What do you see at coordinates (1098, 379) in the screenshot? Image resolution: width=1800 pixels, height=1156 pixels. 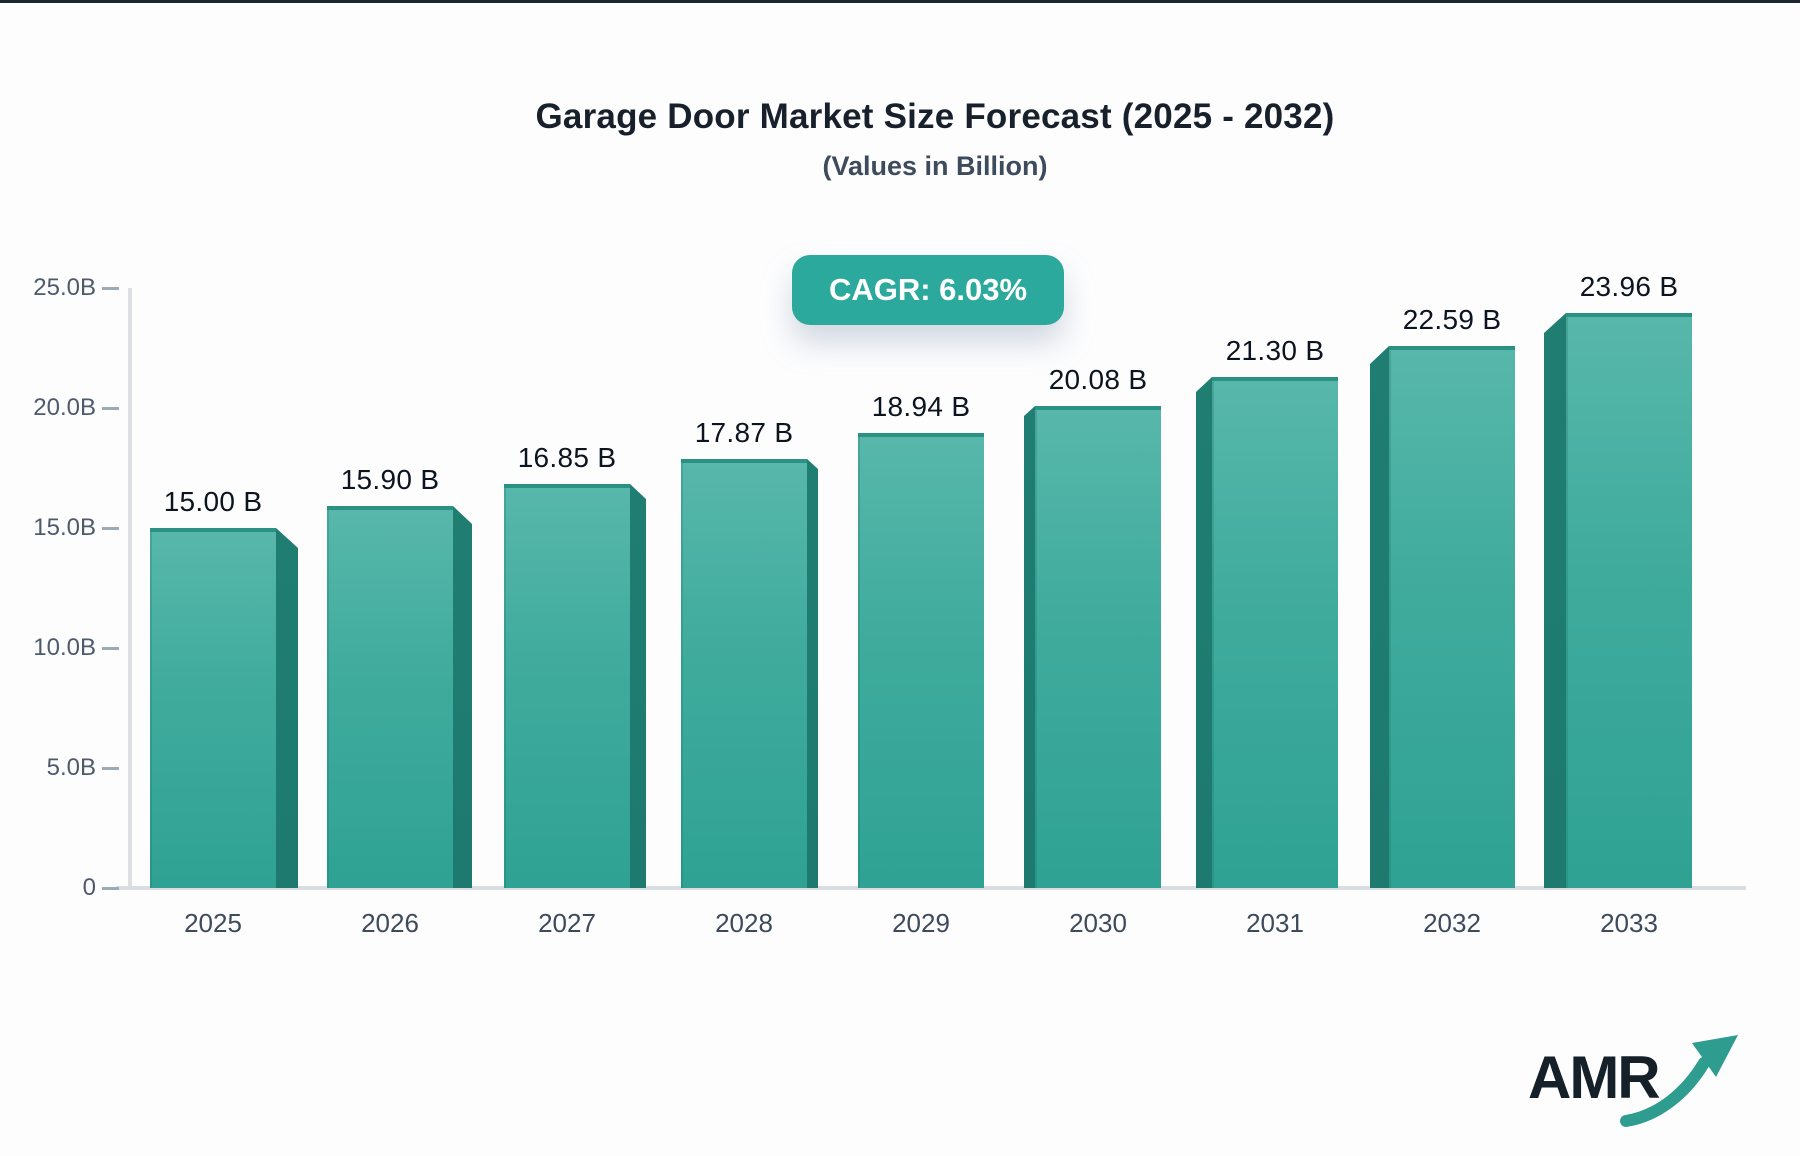 I see `bar-value-label-2030: 20.08 B` at bounding box center [1098, 379].